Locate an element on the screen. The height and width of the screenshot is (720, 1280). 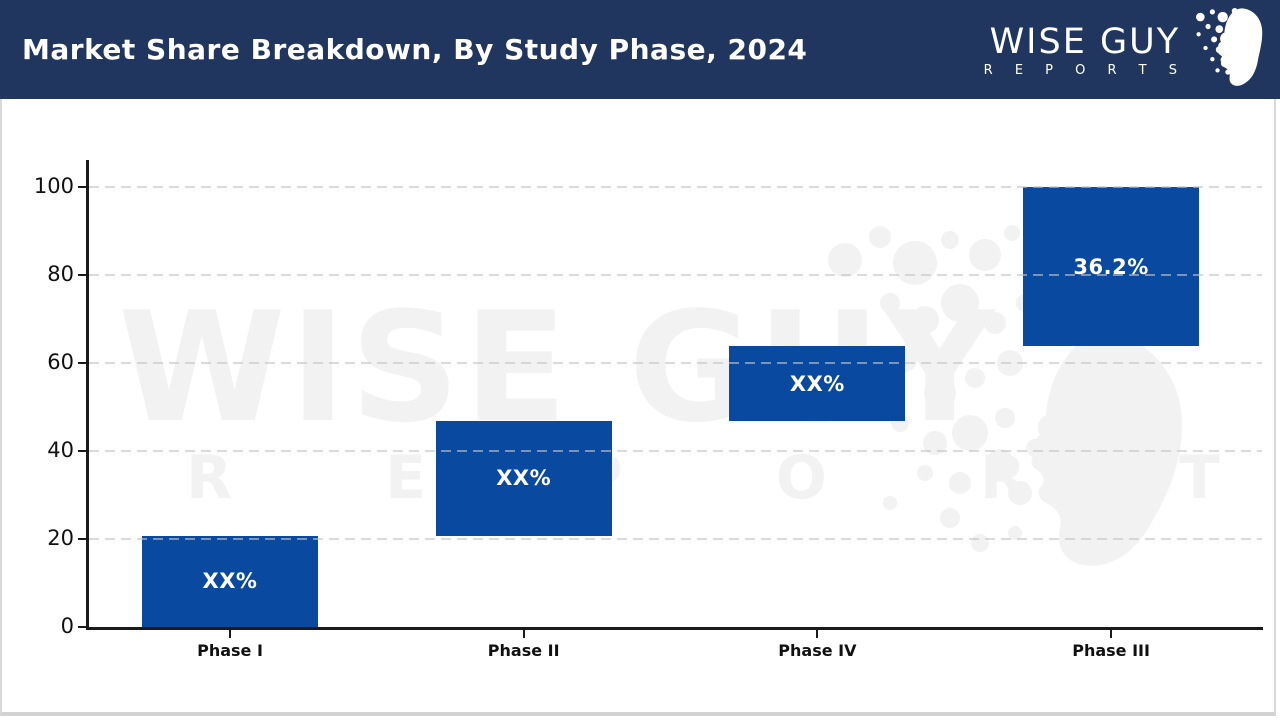
y-tick-label: 40 is located at coordinates (60, 450).